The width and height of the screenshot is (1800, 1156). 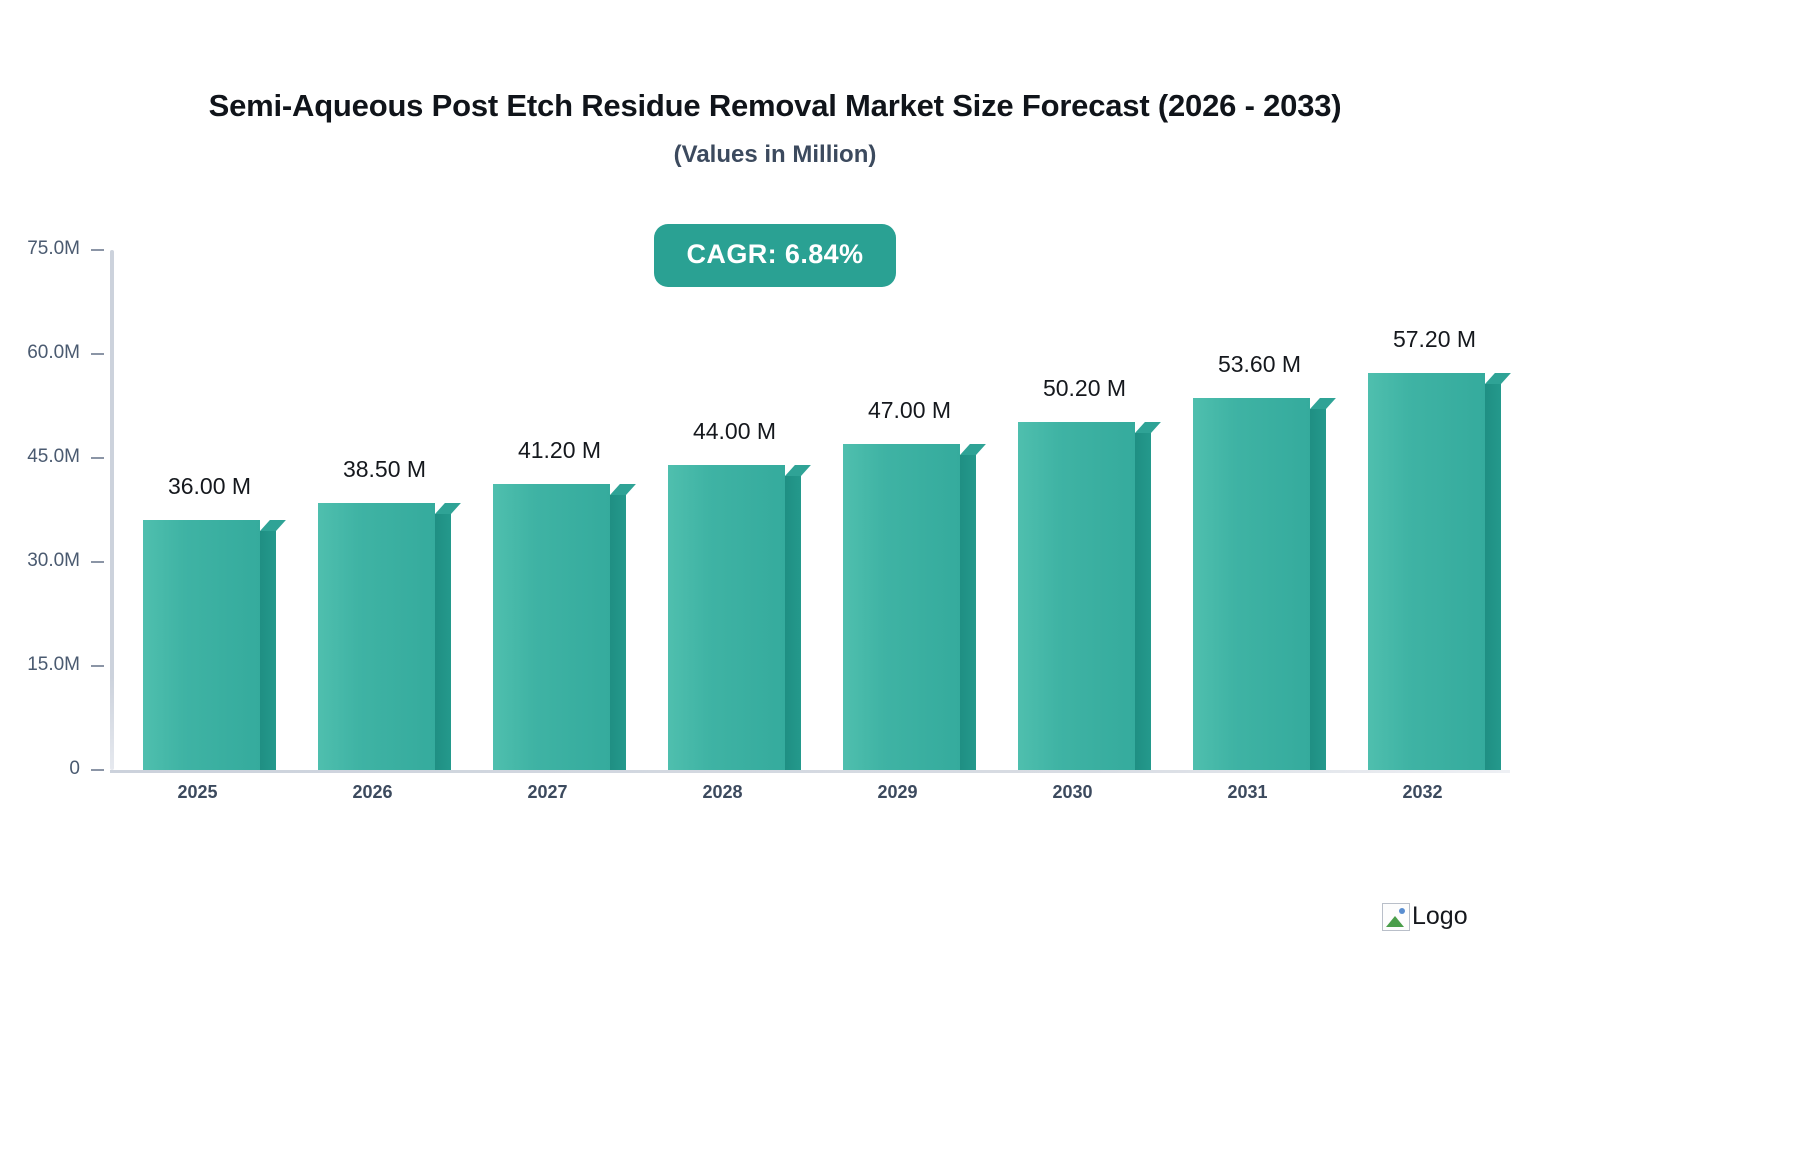 I want to click on bar-value-label: 47.00 M, so click(x=909, y=410).